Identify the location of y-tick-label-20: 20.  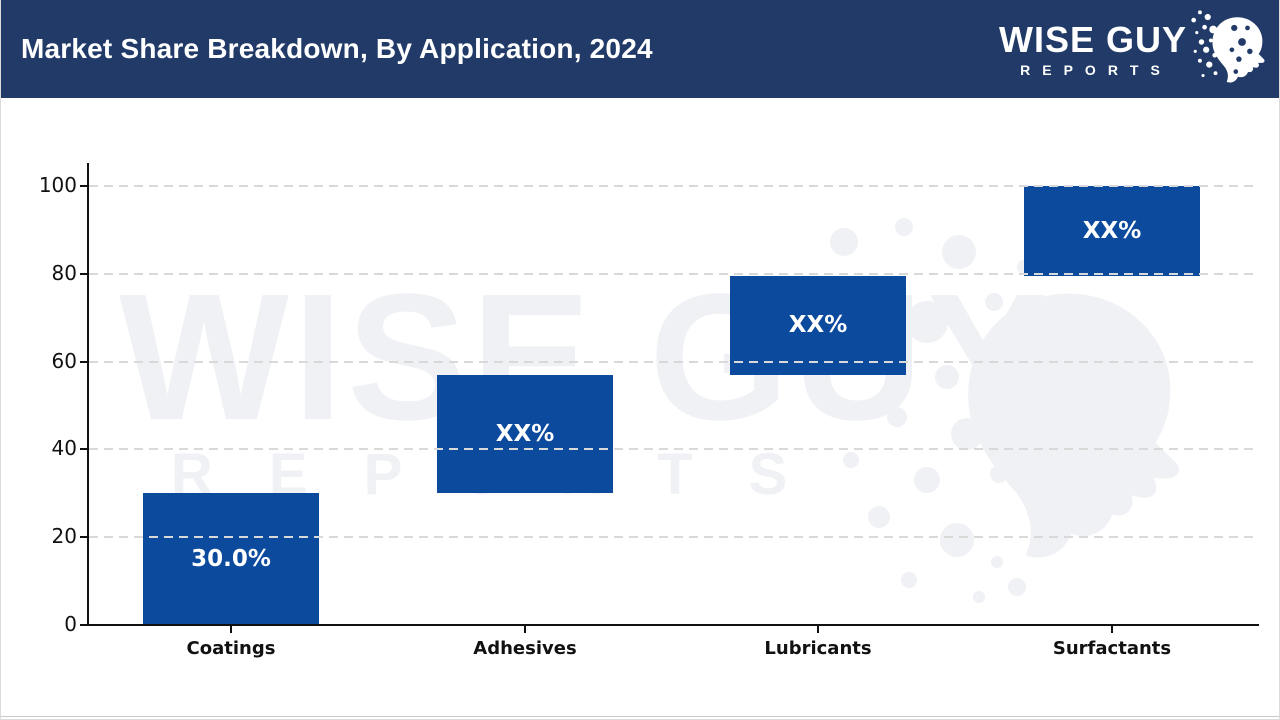
(64, 536).